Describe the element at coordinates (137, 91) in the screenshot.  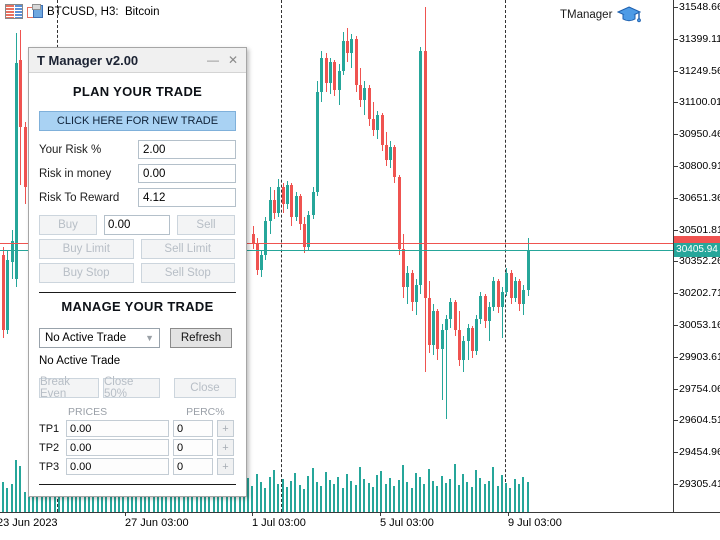
I see `plan-your-trade-heading: PLAN YOUR TRADE` at that location.